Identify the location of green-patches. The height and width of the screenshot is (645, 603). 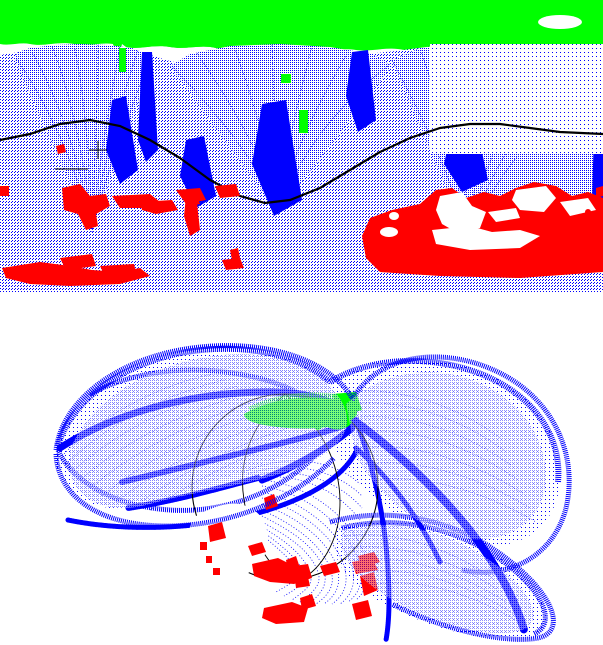
(213, 90).